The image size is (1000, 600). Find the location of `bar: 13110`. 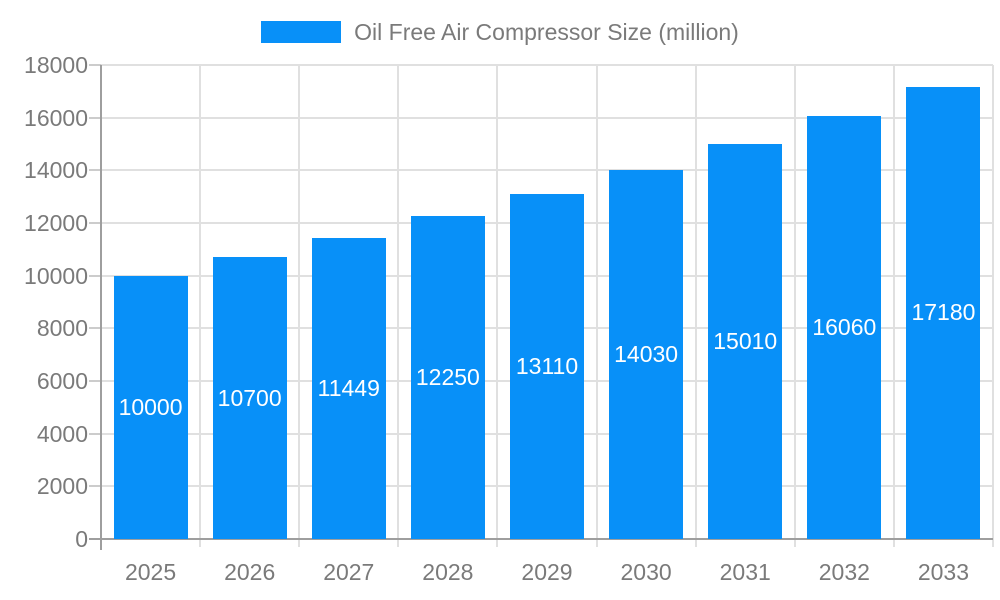

bar: 13110 is located at coordinates (547, 366).